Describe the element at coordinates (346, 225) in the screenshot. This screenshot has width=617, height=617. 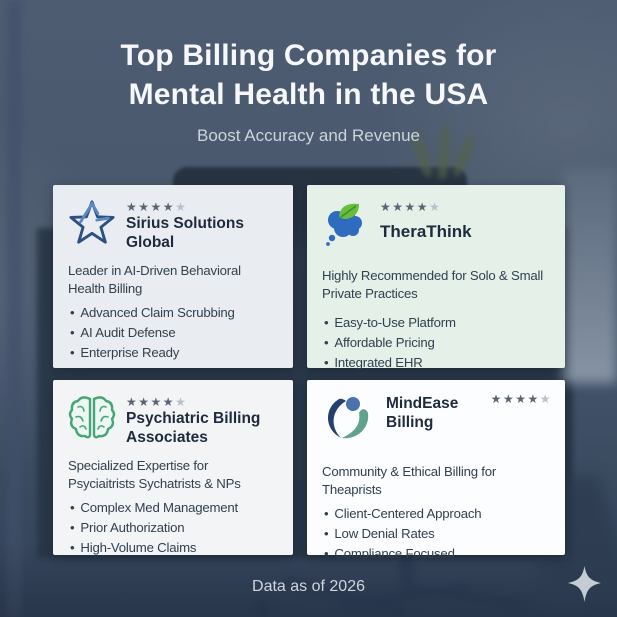
I see `thought-bubble-leaf-icon` at that location.